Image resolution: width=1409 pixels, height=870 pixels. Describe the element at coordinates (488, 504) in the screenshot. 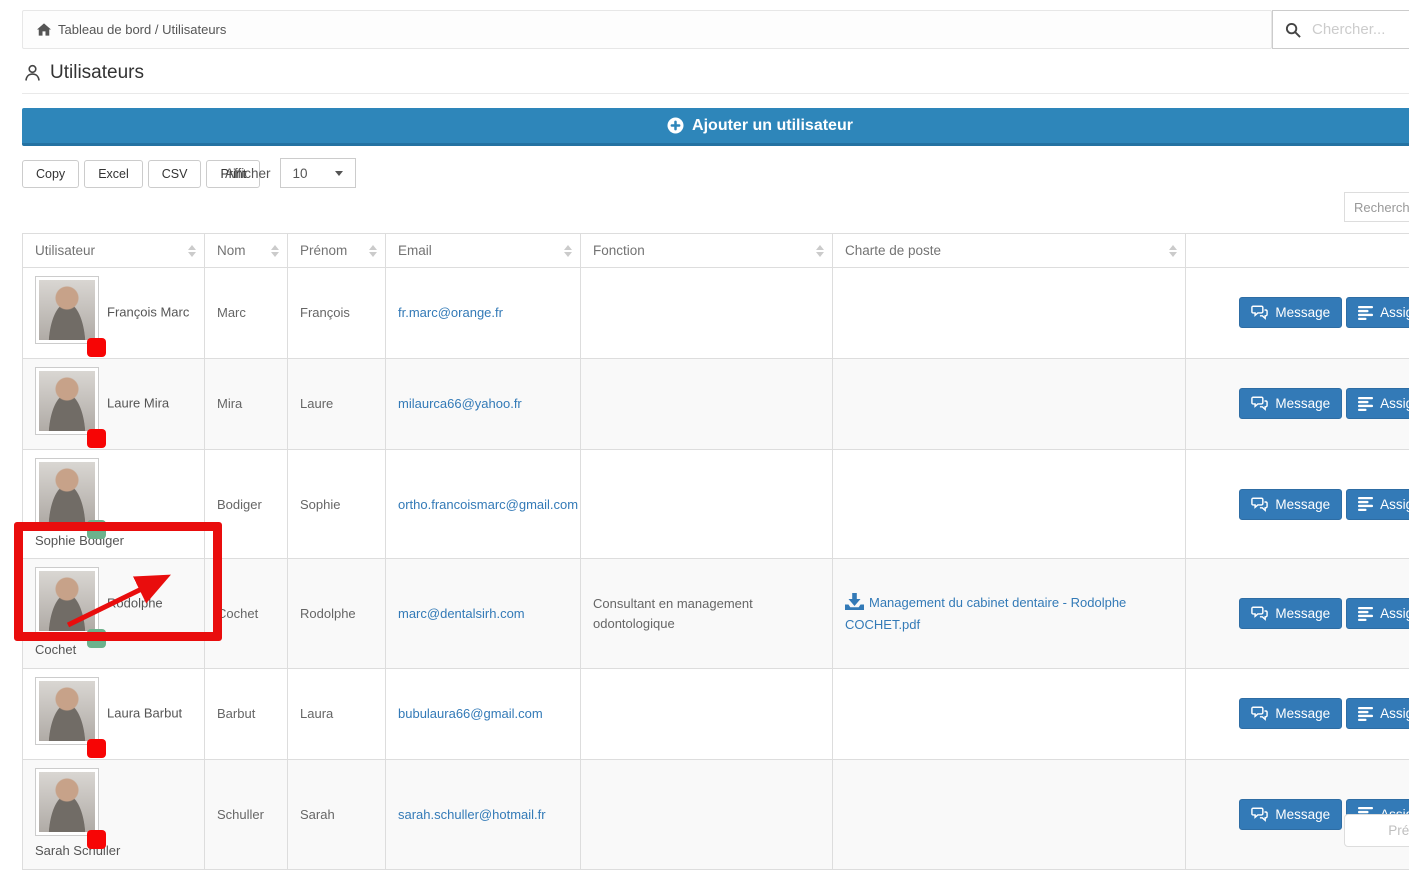

I see `email-link: ortho.francoismarc@gmail.com` at that location.